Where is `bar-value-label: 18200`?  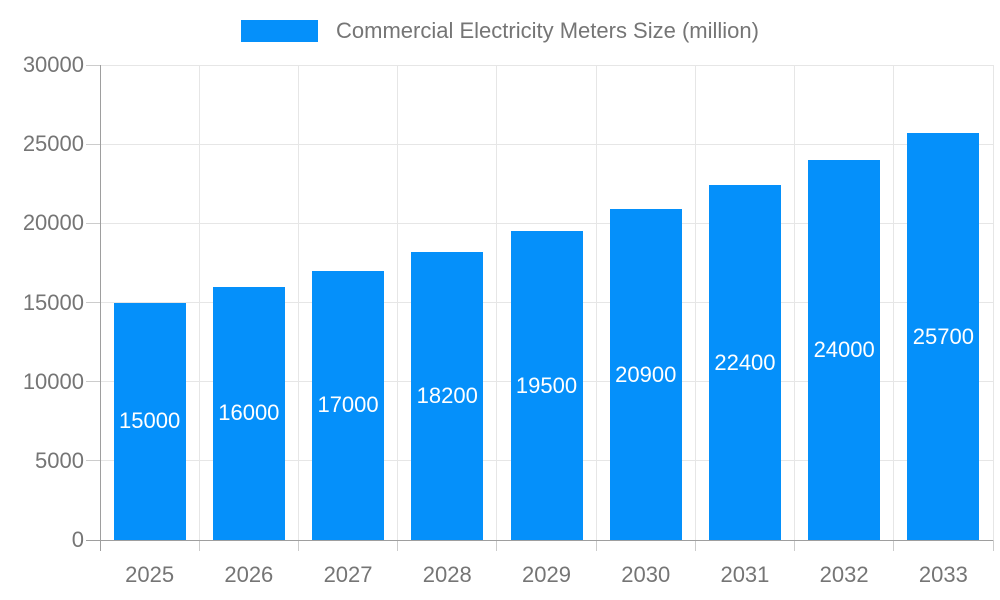
bar-value-label: 18200 is located at coordinates (447, 395).